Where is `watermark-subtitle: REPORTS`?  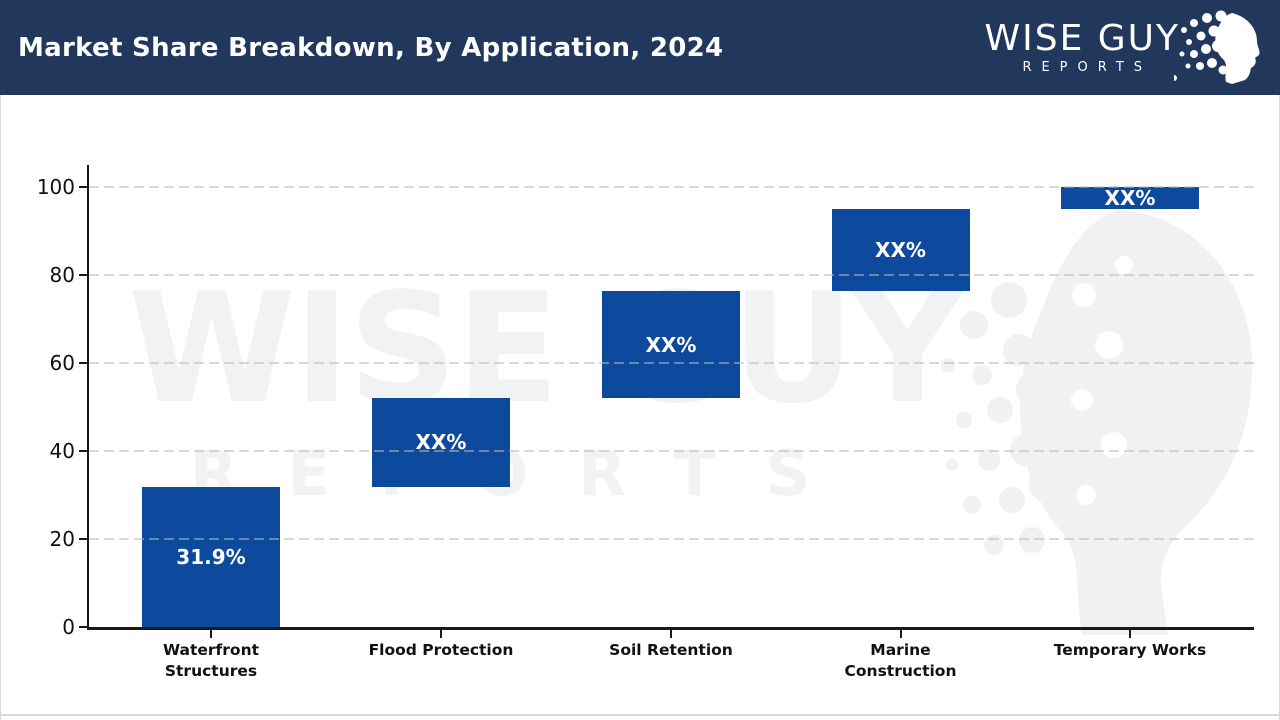 watermark-subtitle: REPORTS is located at coordinates (525, 473).